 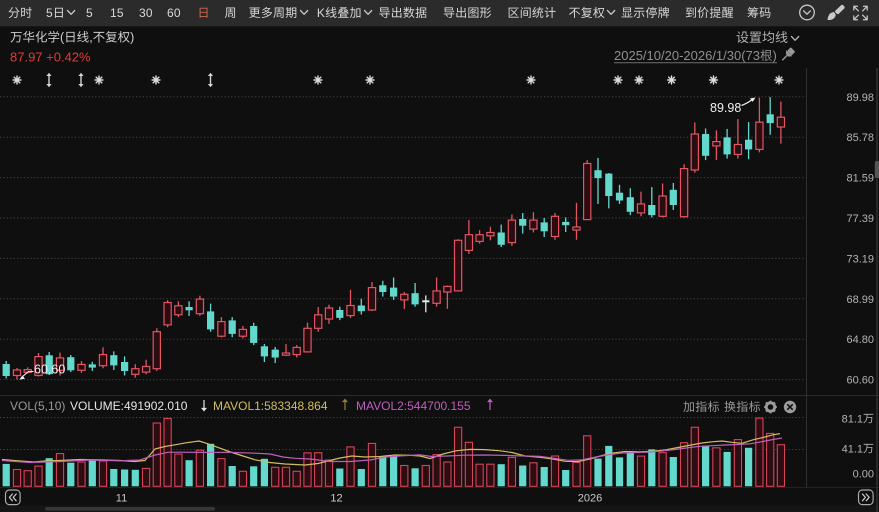 What do you see at coordinates (860, 138) in the screenshot?
I see `svg-text: 85.78` at bounding box center [860, 138].